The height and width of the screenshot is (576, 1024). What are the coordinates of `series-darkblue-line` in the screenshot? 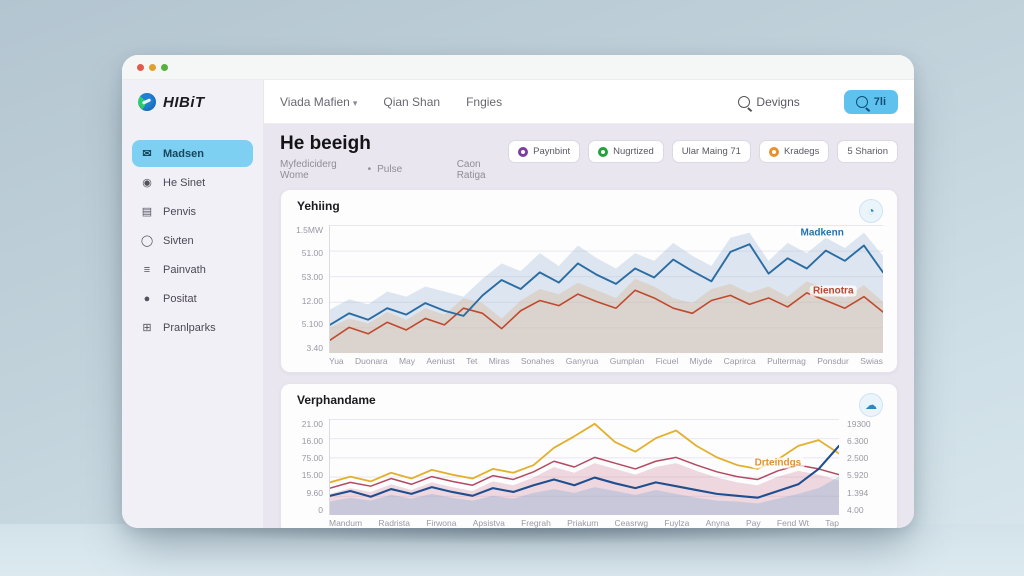 It's located at (584, 472).